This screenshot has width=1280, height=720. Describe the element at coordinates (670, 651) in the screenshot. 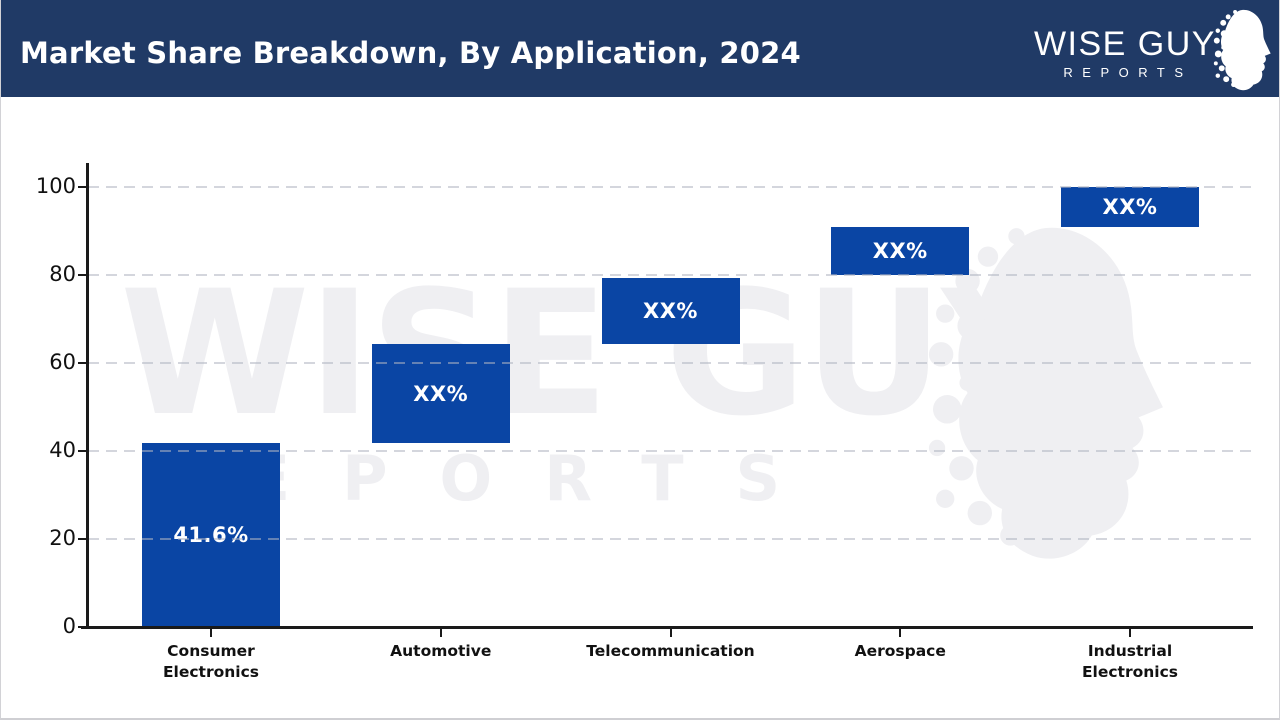

I see `x-axis-label: Telecommunication` at that location.